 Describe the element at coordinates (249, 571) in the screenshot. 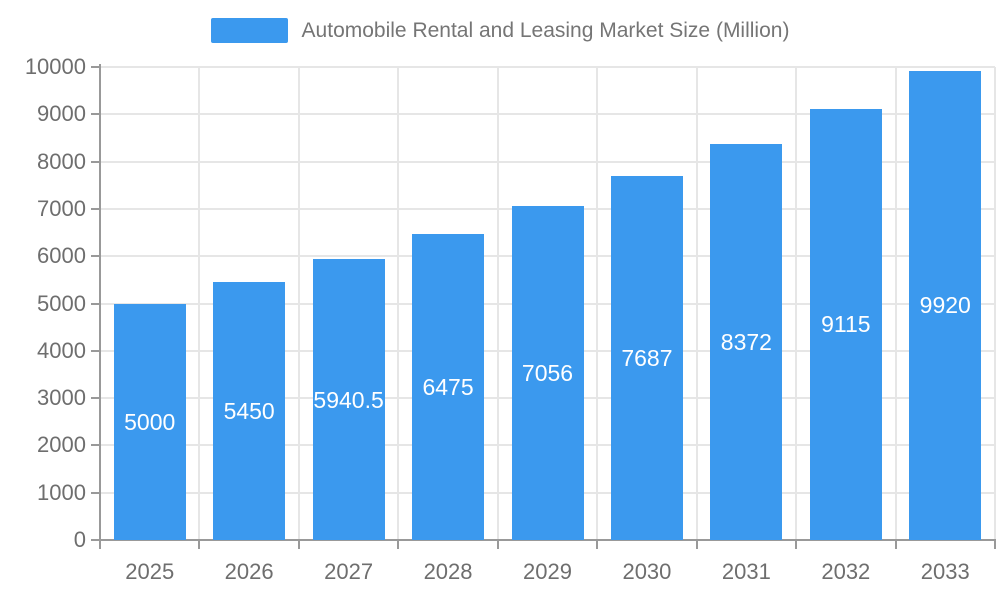

I see `x-axis-tick-label: 2026` at that location.